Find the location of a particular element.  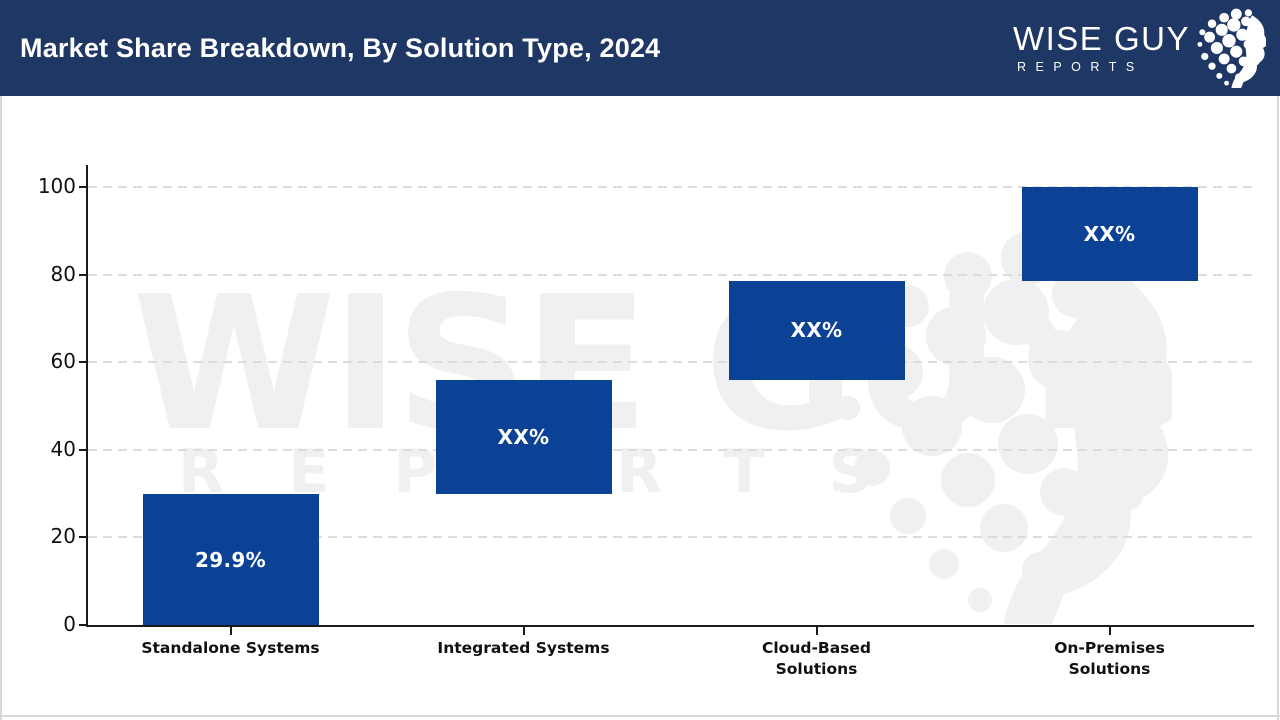

y-axis-tick-label: 0 is located at coordinates (69, 624).